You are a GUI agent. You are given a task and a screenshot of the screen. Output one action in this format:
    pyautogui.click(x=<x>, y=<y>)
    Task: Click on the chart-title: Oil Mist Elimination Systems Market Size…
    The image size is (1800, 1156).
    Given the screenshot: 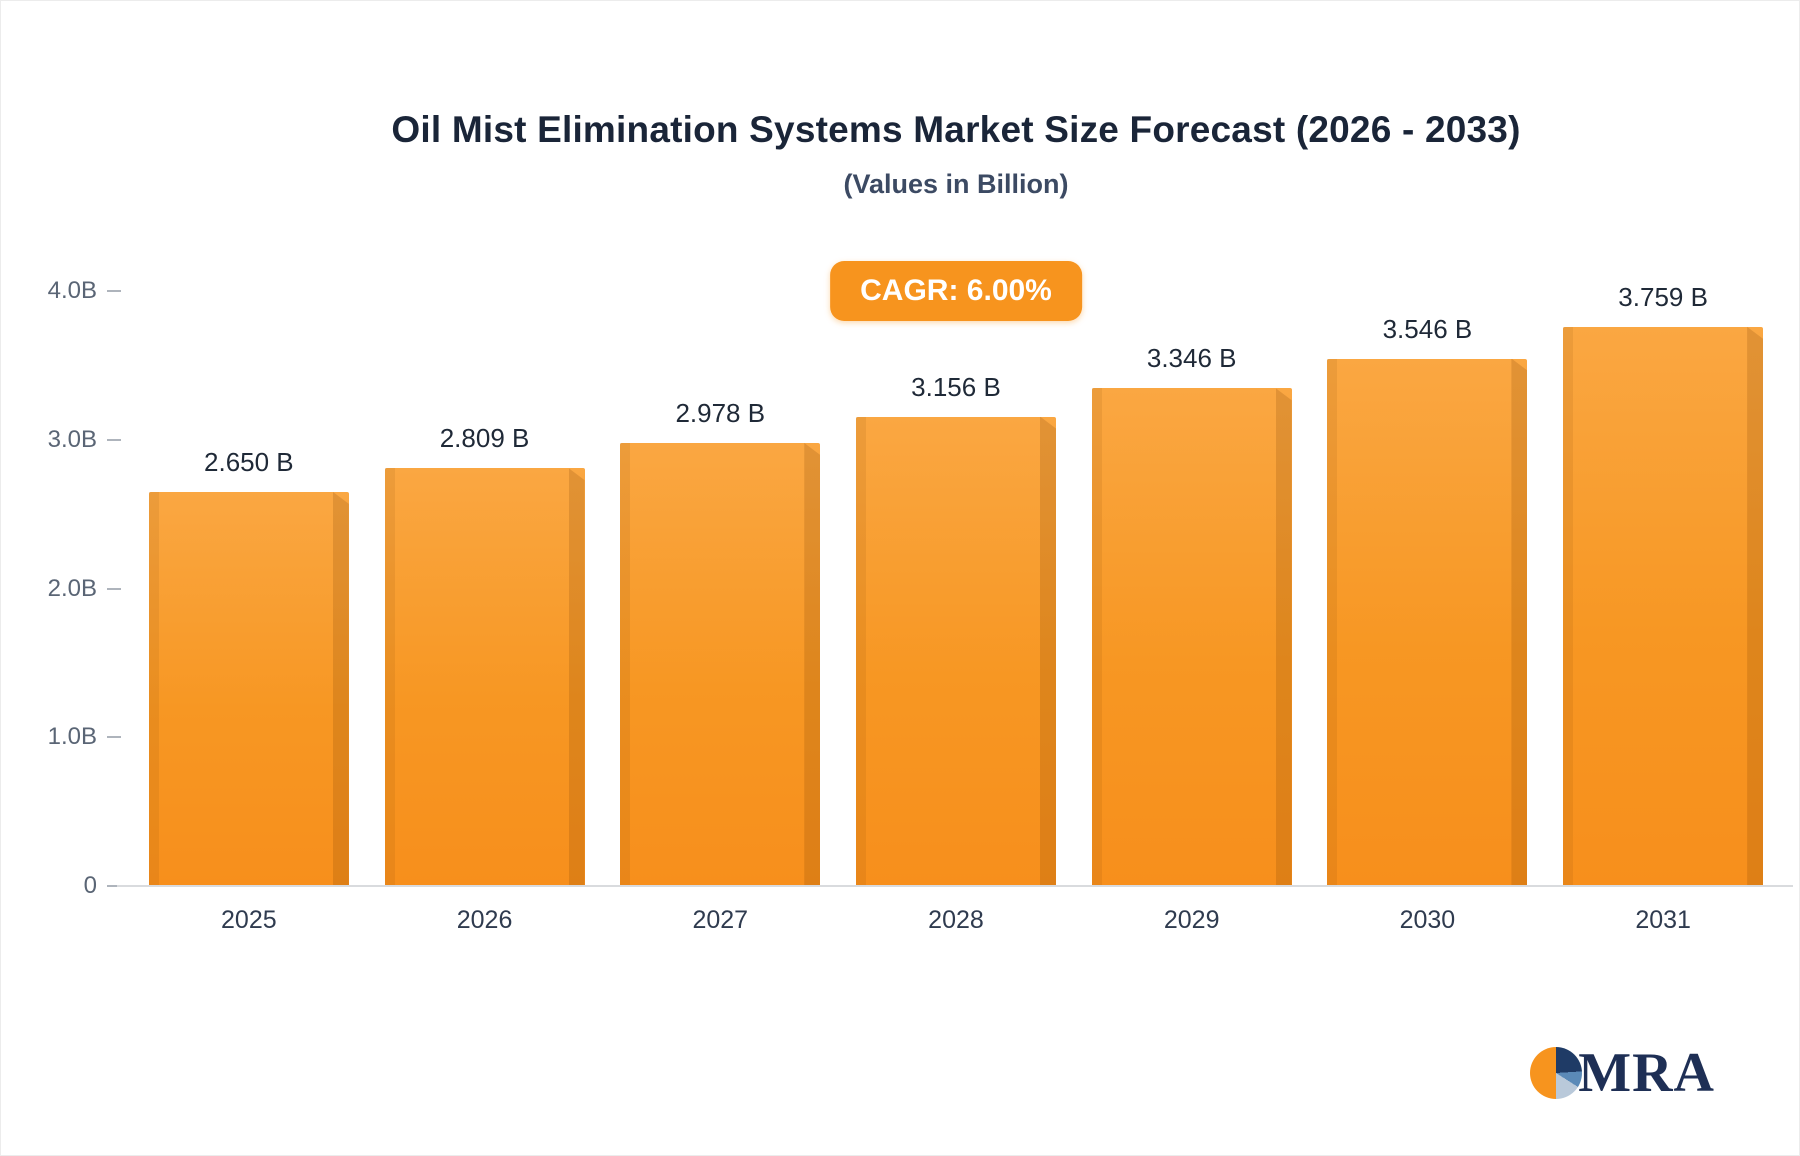 What is the action you would take?
    pyautogui.click(x=956, y=129)
    